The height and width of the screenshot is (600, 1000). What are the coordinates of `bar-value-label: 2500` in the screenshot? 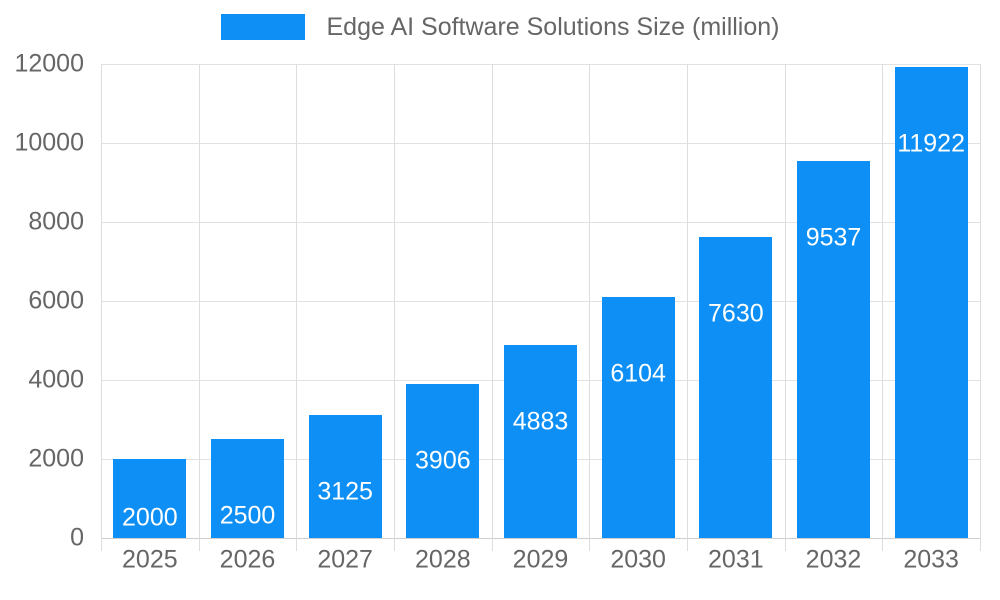 It's located at (247, 515).